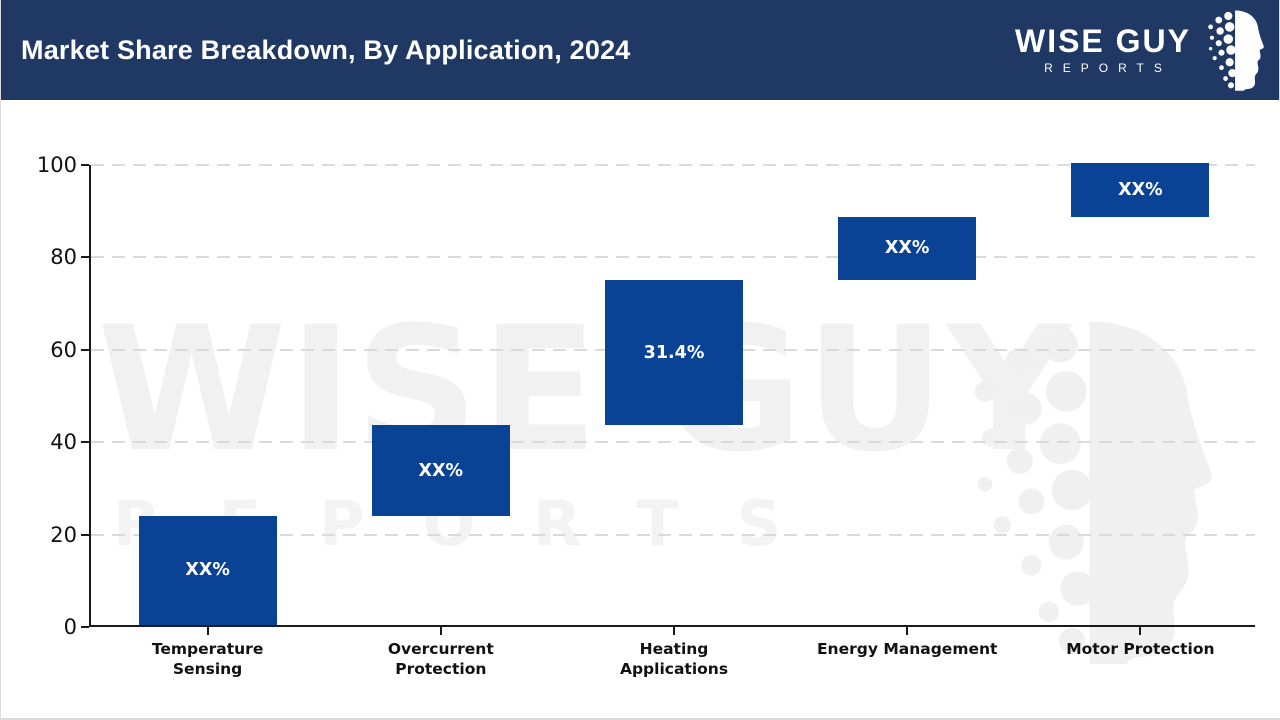  What do you see at coordinates (674, 659) in the screenshot?
I see `x-tick-label-2: Heating Applications` at bounding box center [674, 659].